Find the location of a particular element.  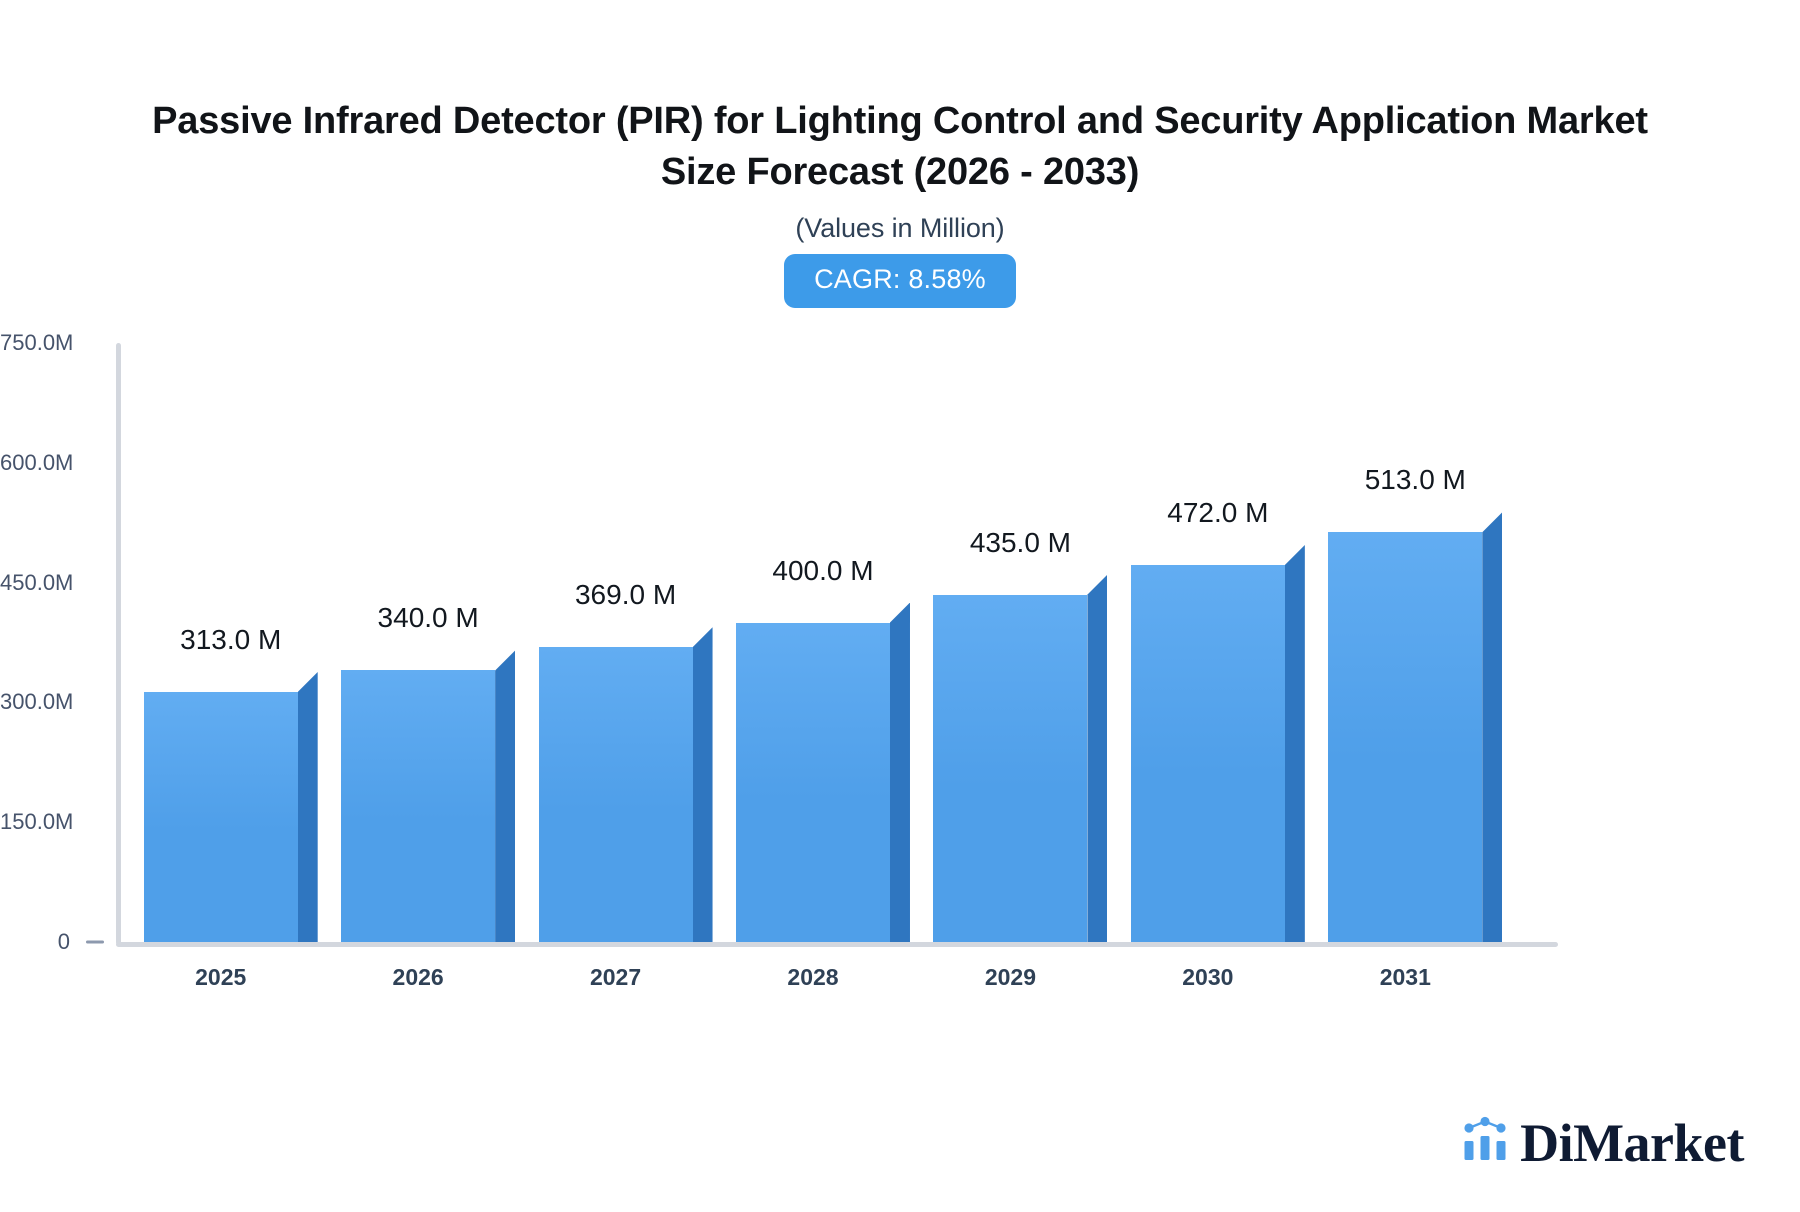

y-axis-tick-mark is located at coordinates (95, 942).